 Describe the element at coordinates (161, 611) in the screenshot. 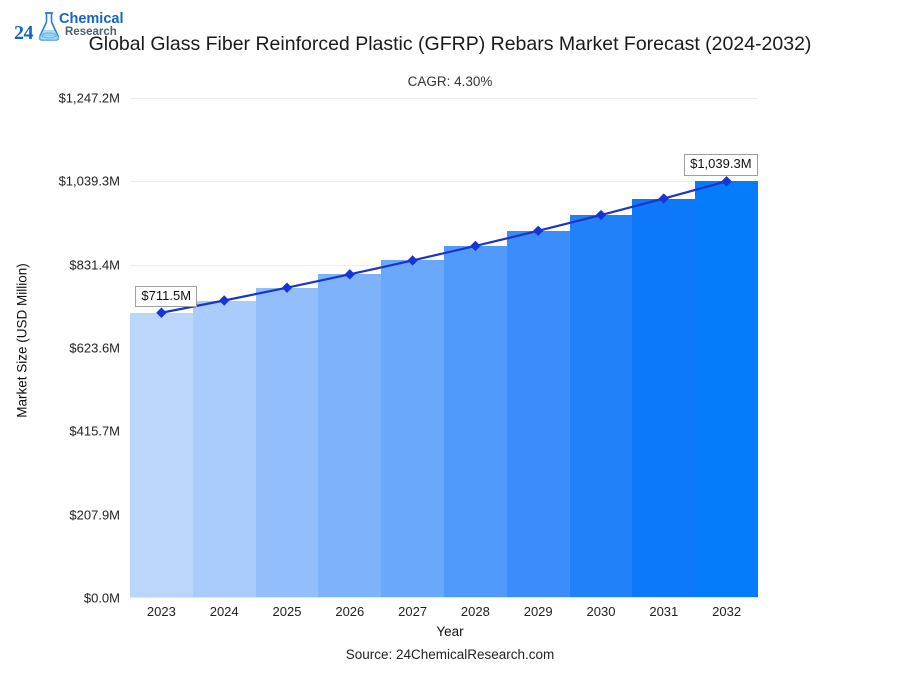

I see `x-axis-tick-label: 2023` at that location.